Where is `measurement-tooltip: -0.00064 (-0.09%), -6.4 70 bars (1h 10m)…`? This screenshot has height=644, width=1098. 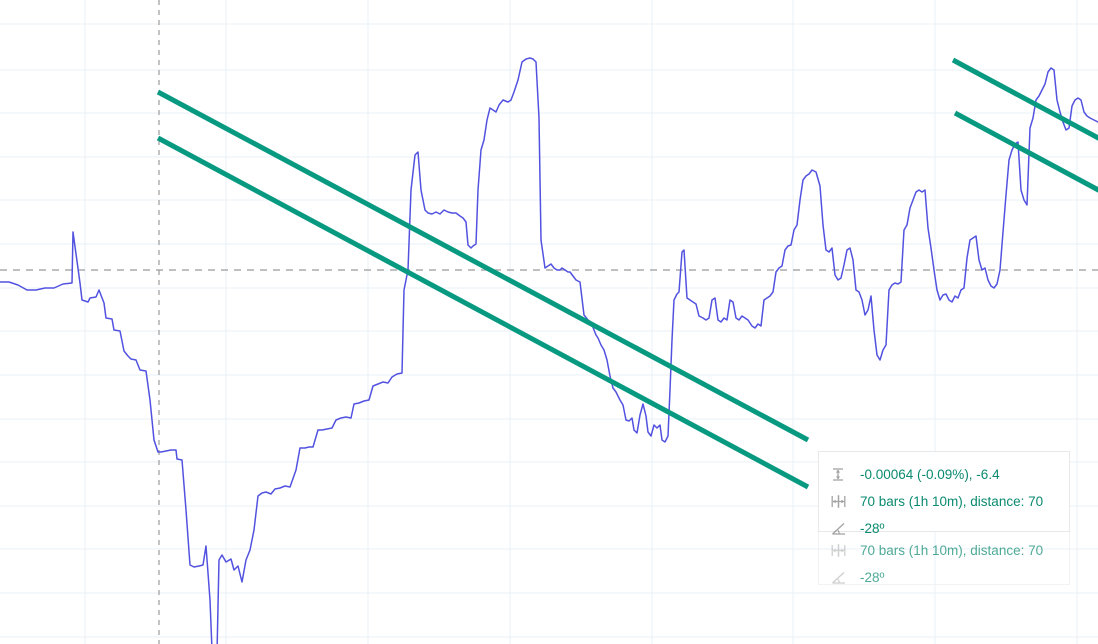
measurement-tooltip: -0.00064 (-0.09%), -6.4 70 bars (1h 10m)… is located at coordinates (944, 493).